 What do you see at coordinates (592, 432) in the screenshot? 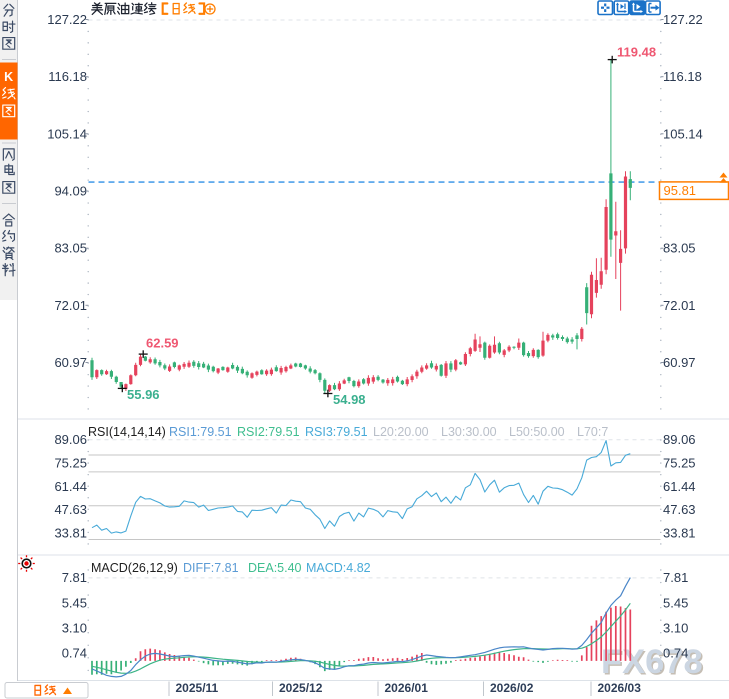
I see `svg-text: L70:7` at bounding box center [592, 432].